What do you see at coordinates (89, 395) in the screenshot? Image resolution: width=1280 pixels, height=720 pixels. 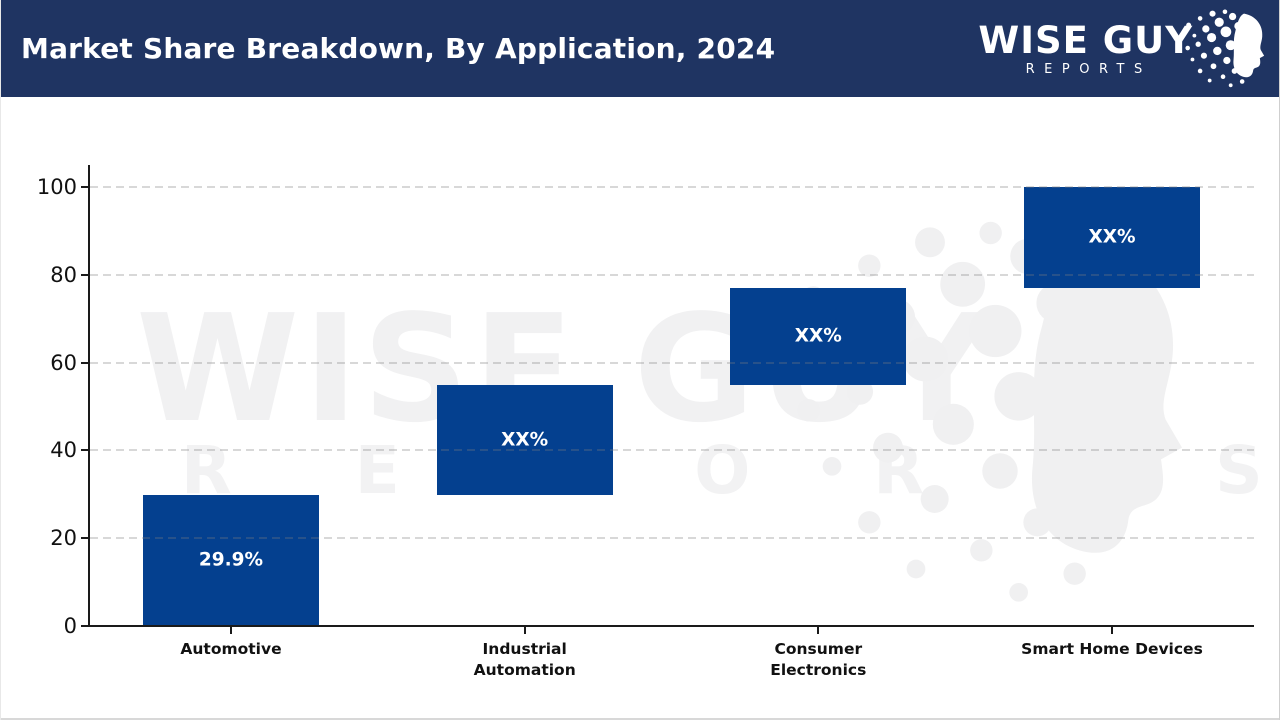 I see `y-axis-line` at bounding box center [89, 395].